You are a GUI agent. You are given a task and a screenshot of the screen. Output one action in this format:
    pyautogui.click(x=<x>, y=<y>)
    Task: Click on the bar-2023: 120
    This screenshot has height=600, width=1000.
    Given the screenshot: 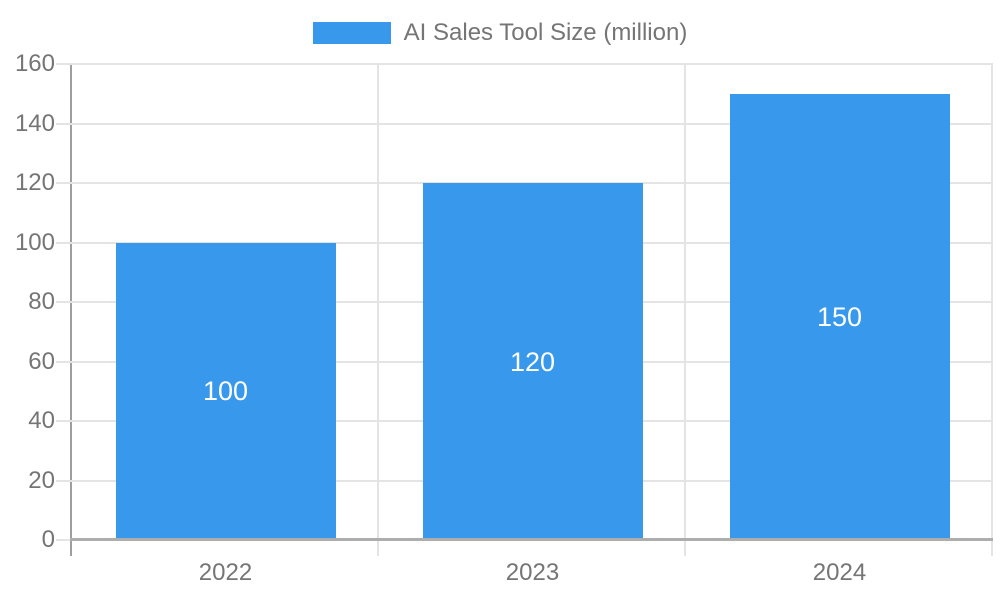 What is the action you would take?
    pyautogui.click(x=532, y=361)
    